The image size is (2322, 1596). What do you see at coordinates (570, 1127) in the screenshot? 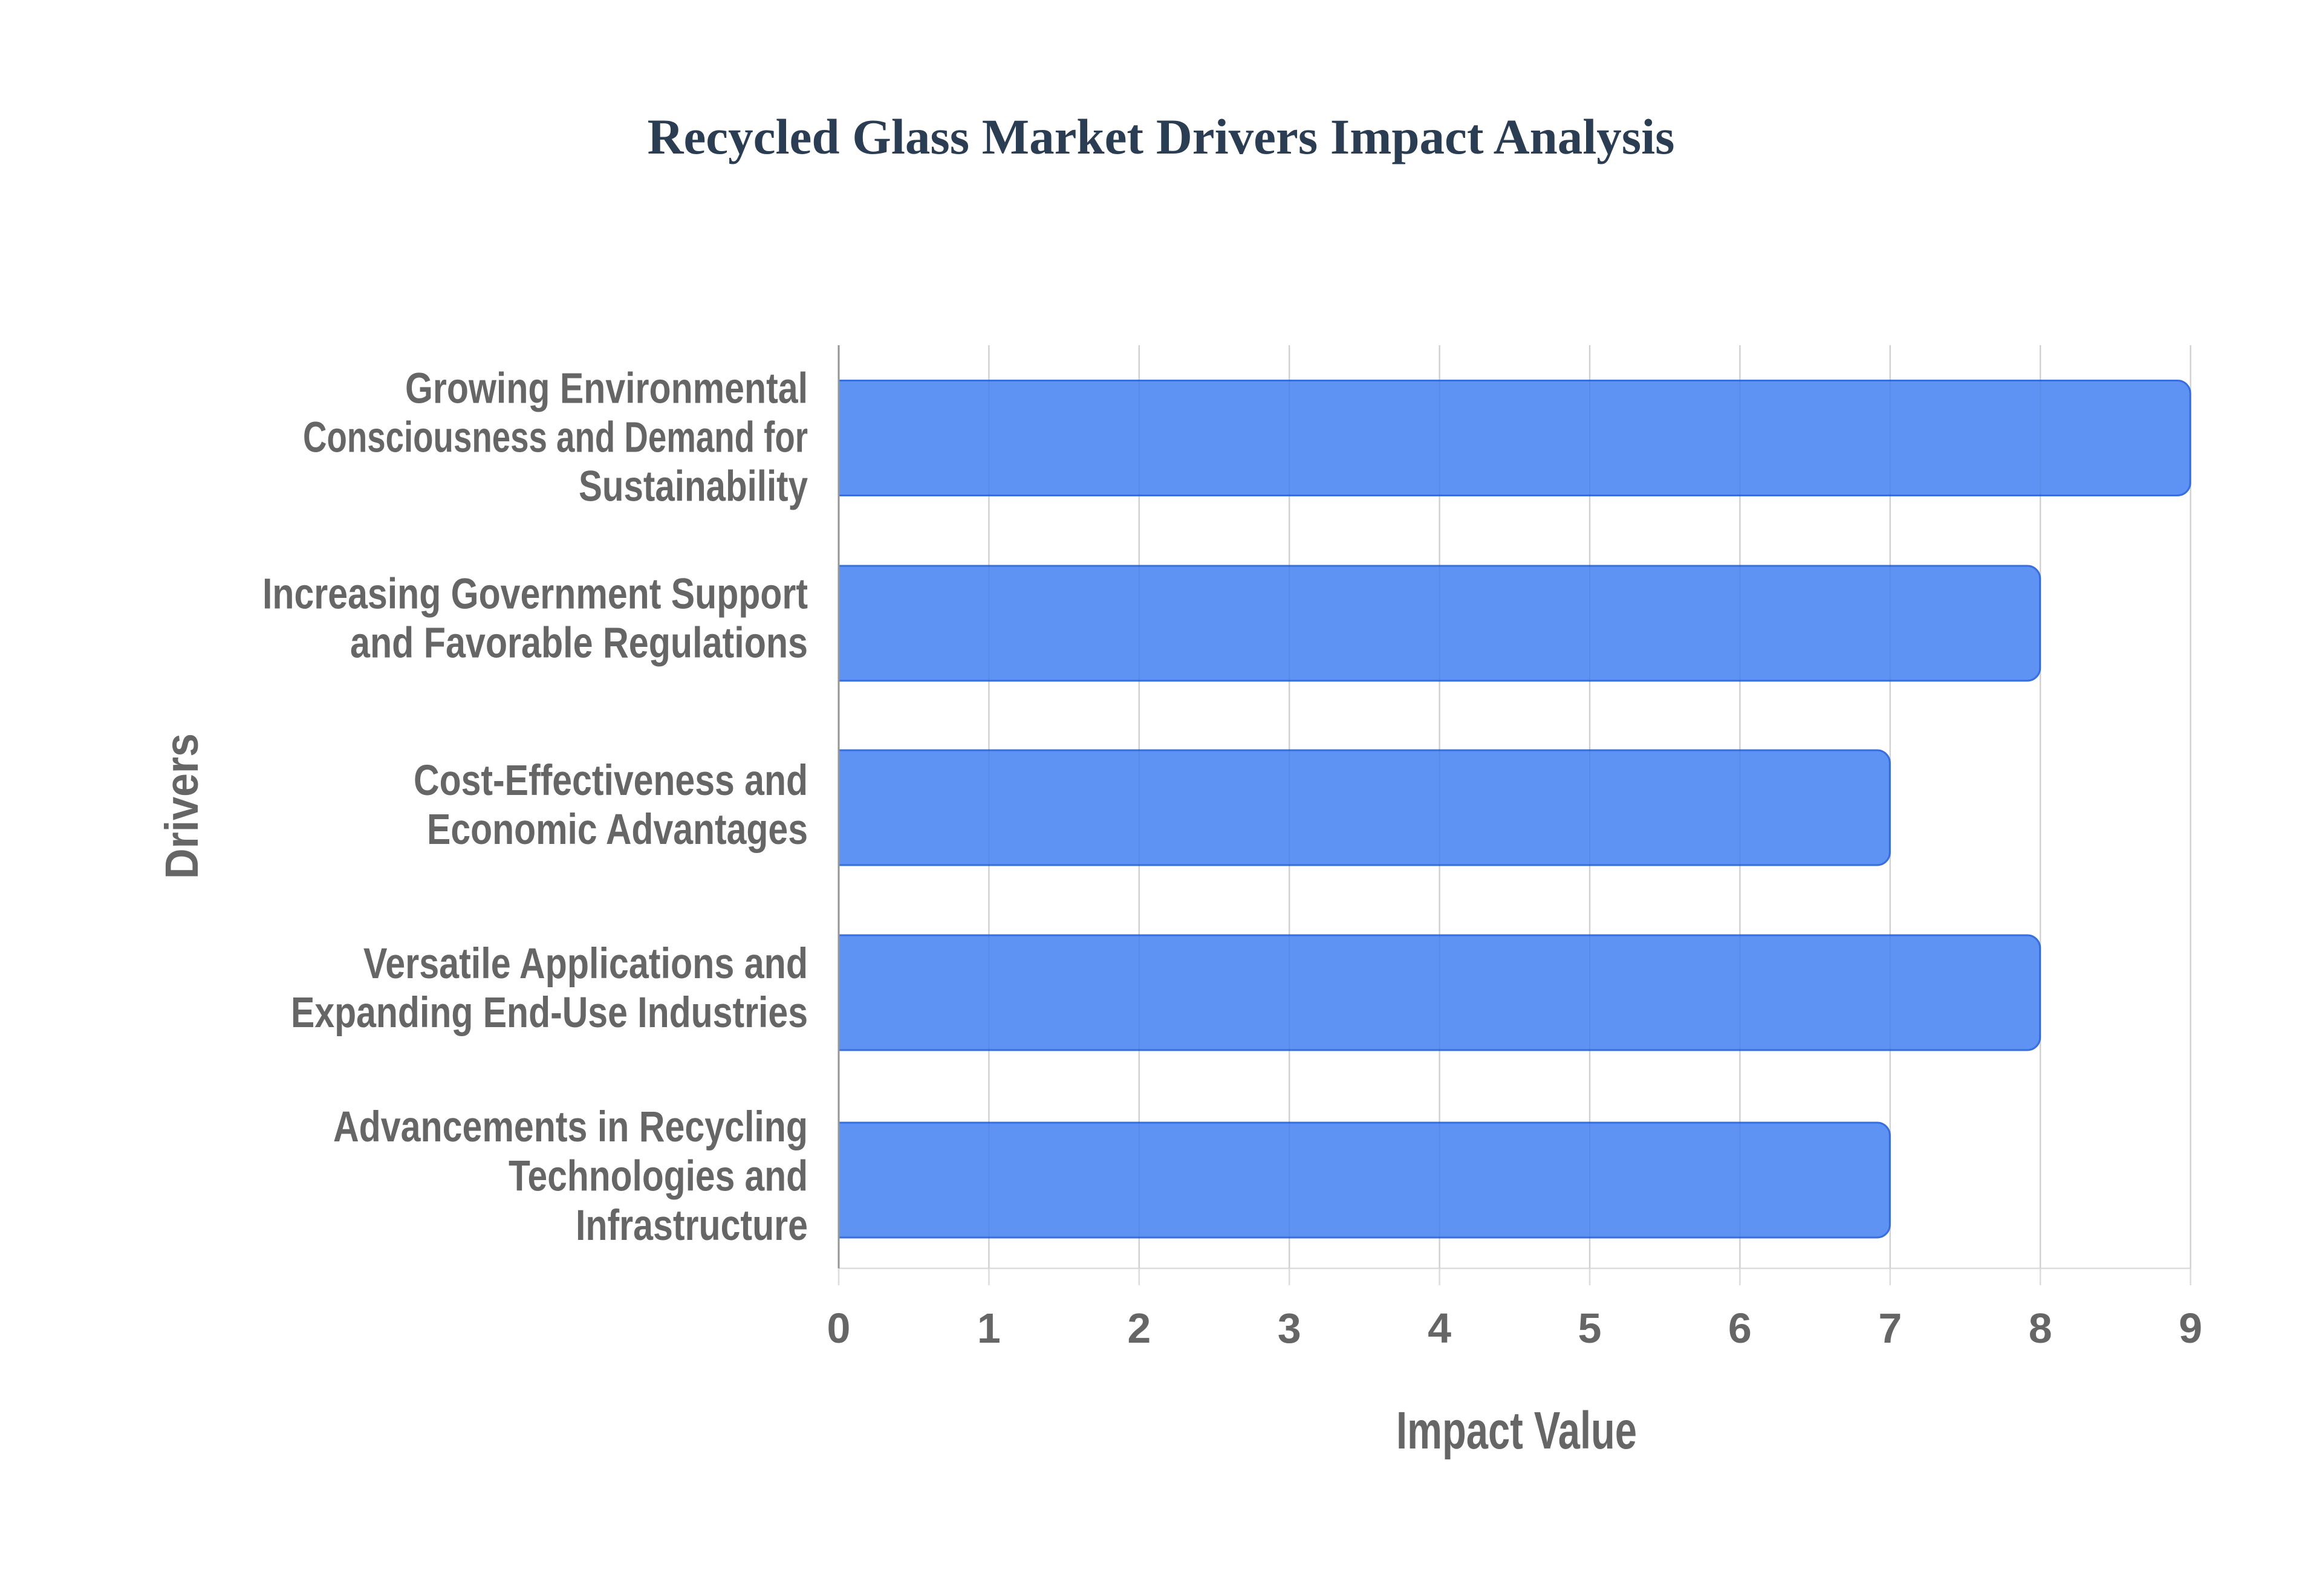
I see `svg-text: Advancements in Recycling` at bounding box center [570, 1127].